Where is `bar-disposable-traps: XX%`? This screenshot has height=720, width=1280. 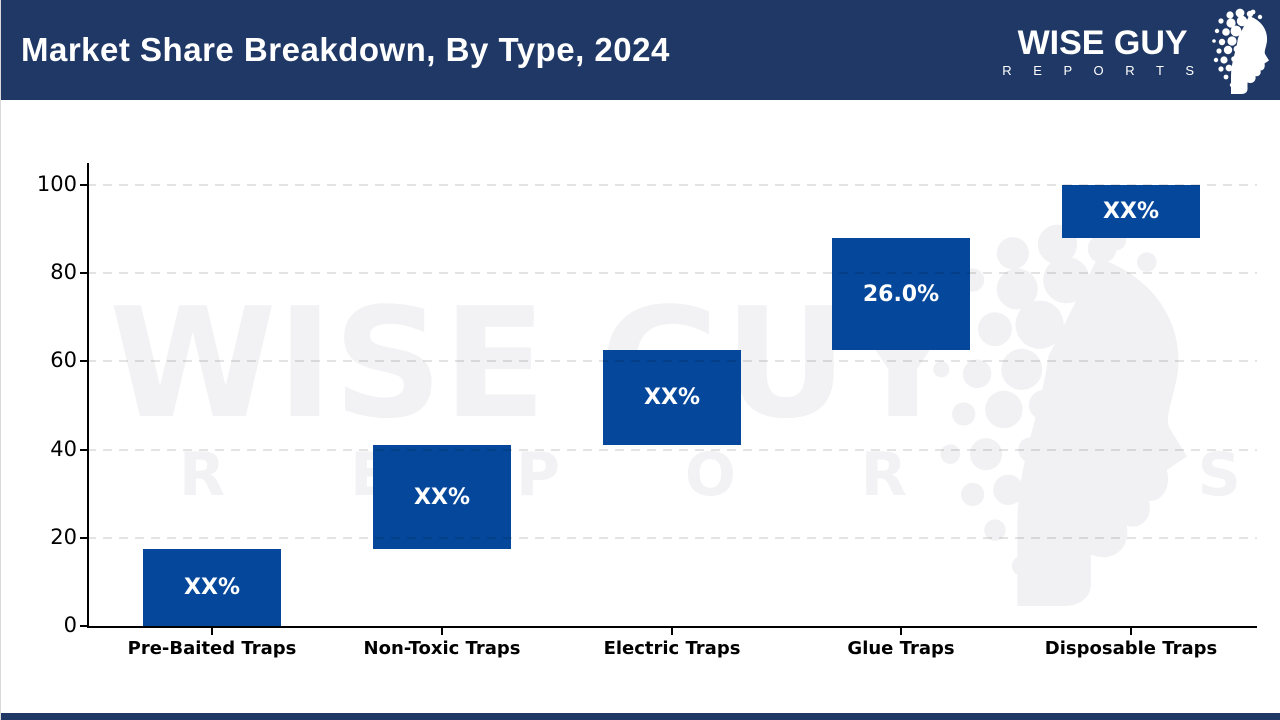
bar-disposable-traps: XX% is located at coordinates (1131, 211).